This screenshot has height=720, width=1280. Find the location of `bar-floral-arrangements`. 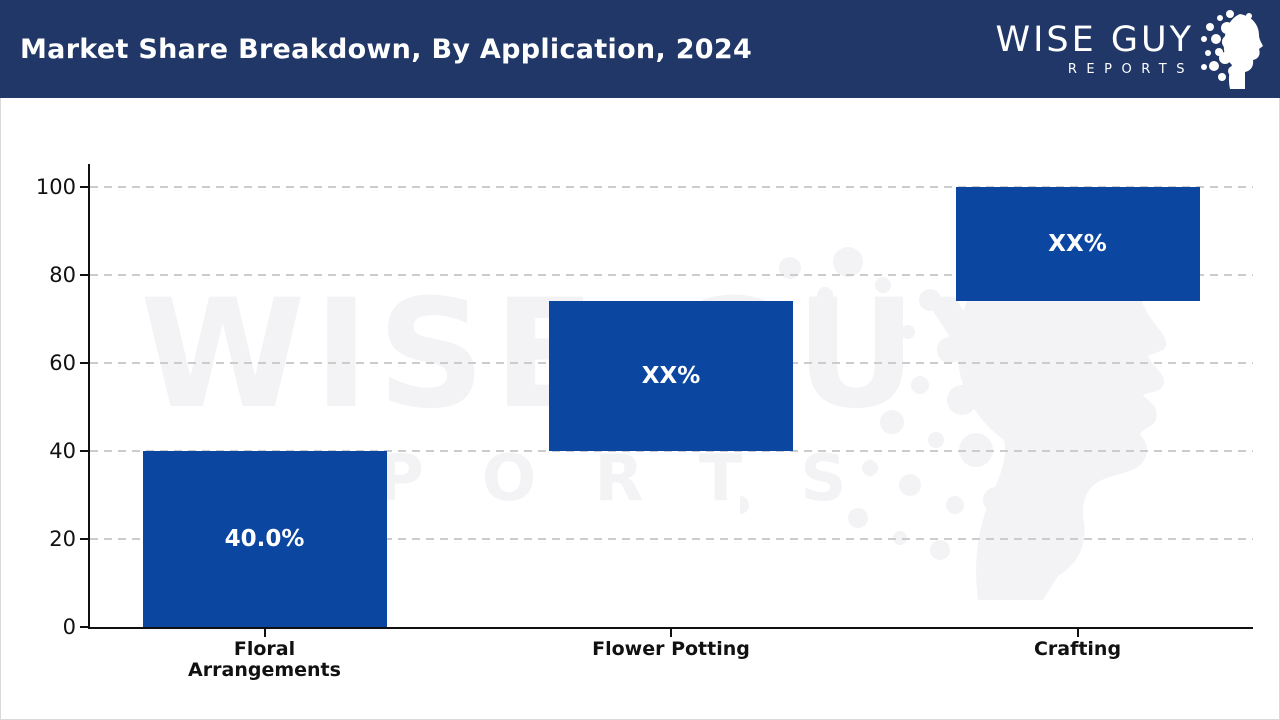

bar-floral-arrangements is located at coordinates (264, 539).